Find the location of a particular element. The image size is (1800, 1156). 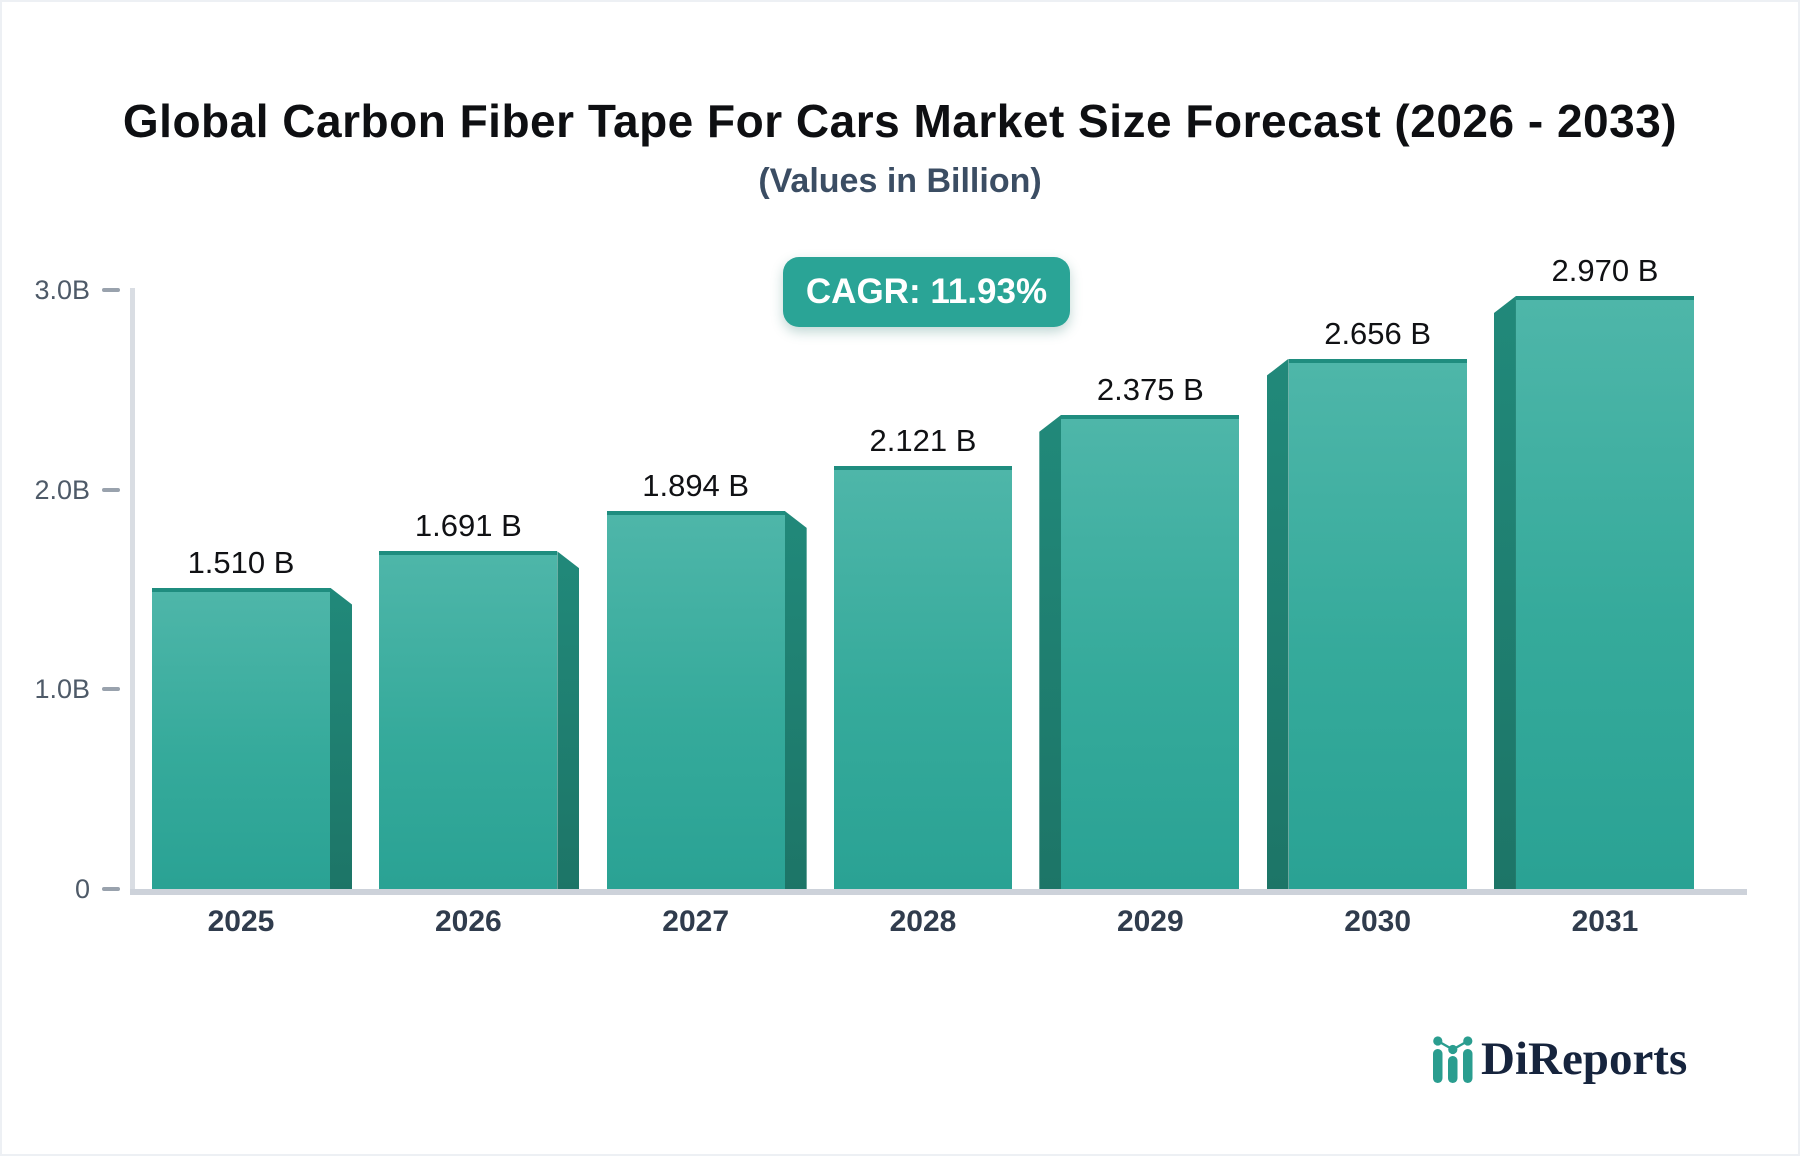

bar-2030 is located at coordinates (1377, 623).